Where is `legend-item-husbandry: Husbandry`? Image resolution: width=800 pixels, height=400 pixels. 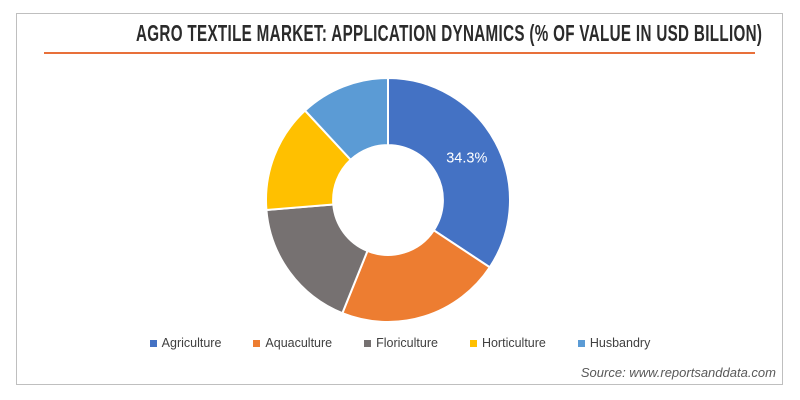 legend-item-husbandry: Husbandry is located at coordinates (614, 343).